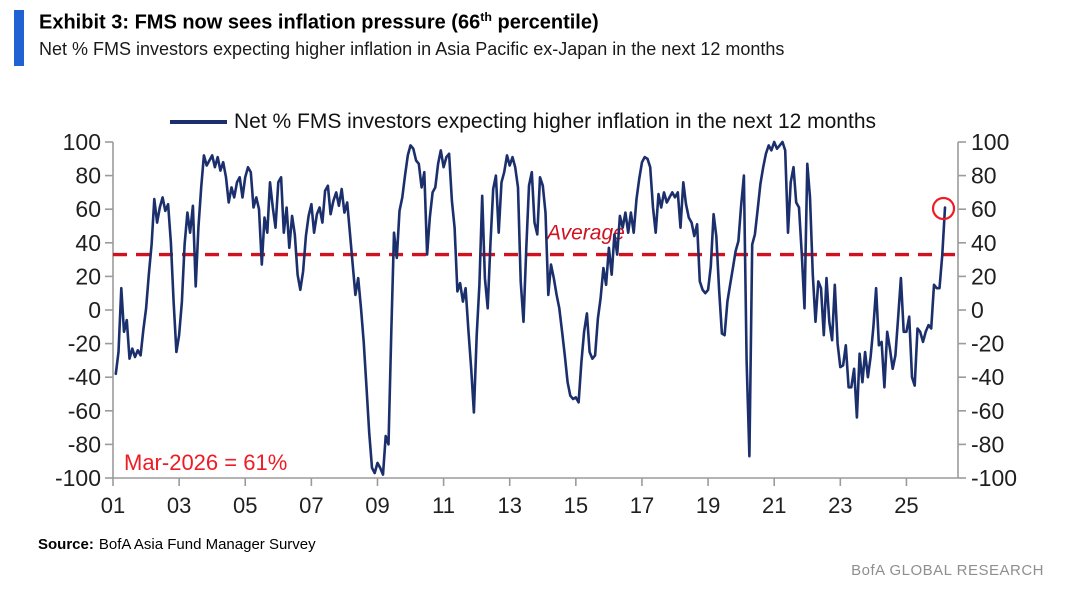 The width and height of the screenshot is (1080, 592). Describe the element at coordinates (774, 505) in the screenshot. I see `x-tick-label: 21` at that location.